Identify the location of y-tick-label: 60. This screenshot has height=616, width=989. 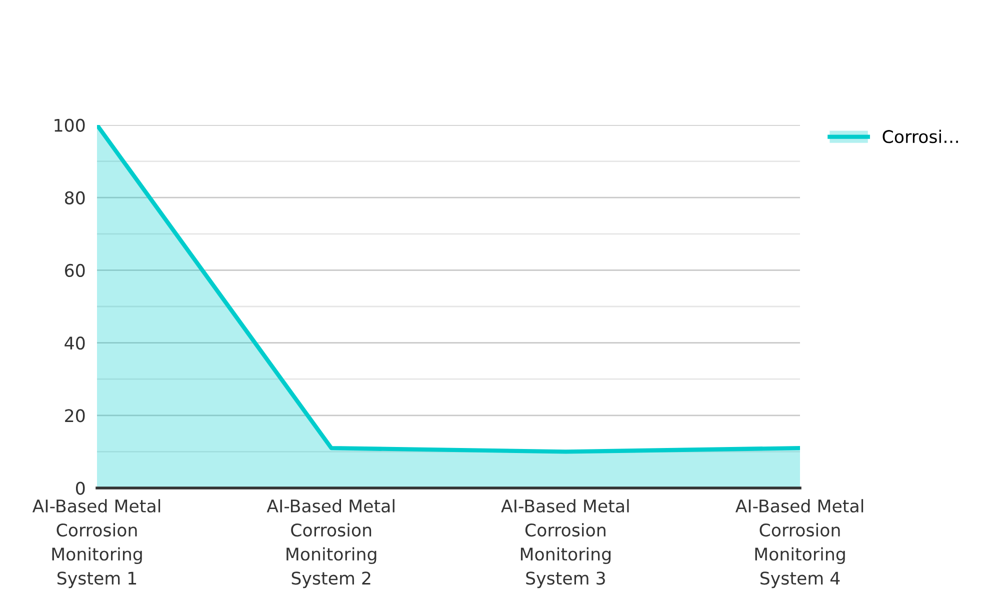
(75, 271).